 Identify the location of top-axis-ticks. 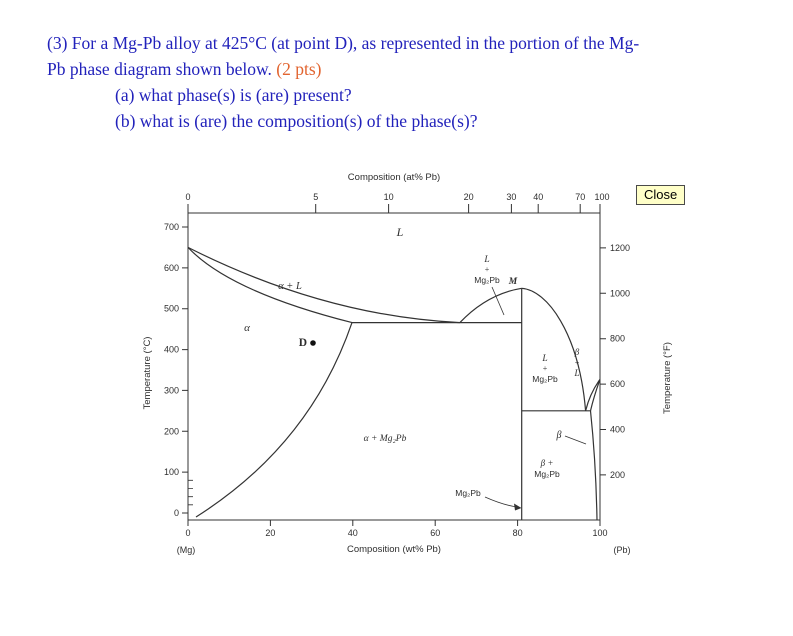
(394, 208).